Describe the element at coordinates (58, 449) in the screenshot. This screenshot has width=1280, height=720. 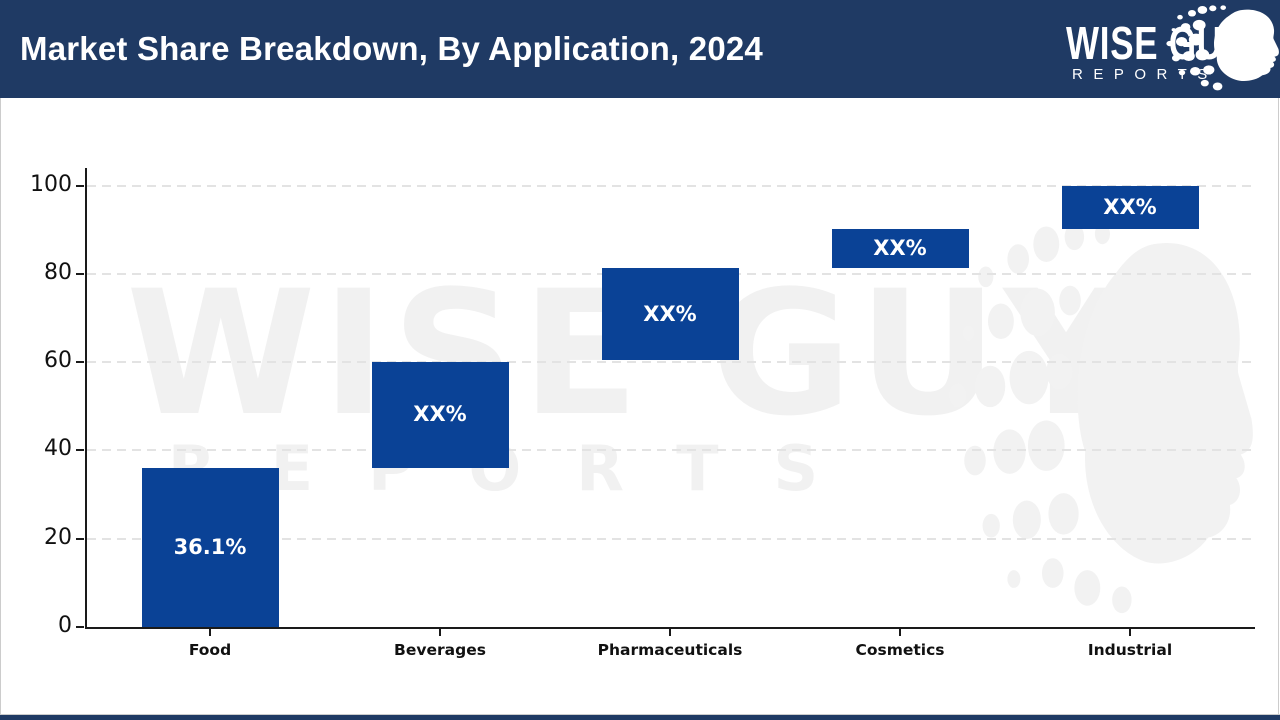
I see `y-tick-label: 40` at that location.